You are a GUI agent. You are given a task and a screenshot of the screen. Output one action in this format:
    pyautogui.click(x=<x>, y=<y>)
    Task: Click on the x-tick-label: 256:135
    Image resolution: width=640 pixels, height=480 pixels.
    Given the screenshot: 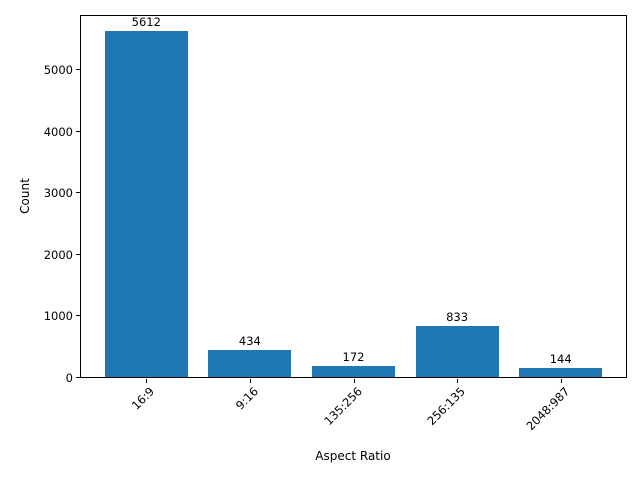 What is the action you would take?
    pyautogui.click(x=446, y=406)
    